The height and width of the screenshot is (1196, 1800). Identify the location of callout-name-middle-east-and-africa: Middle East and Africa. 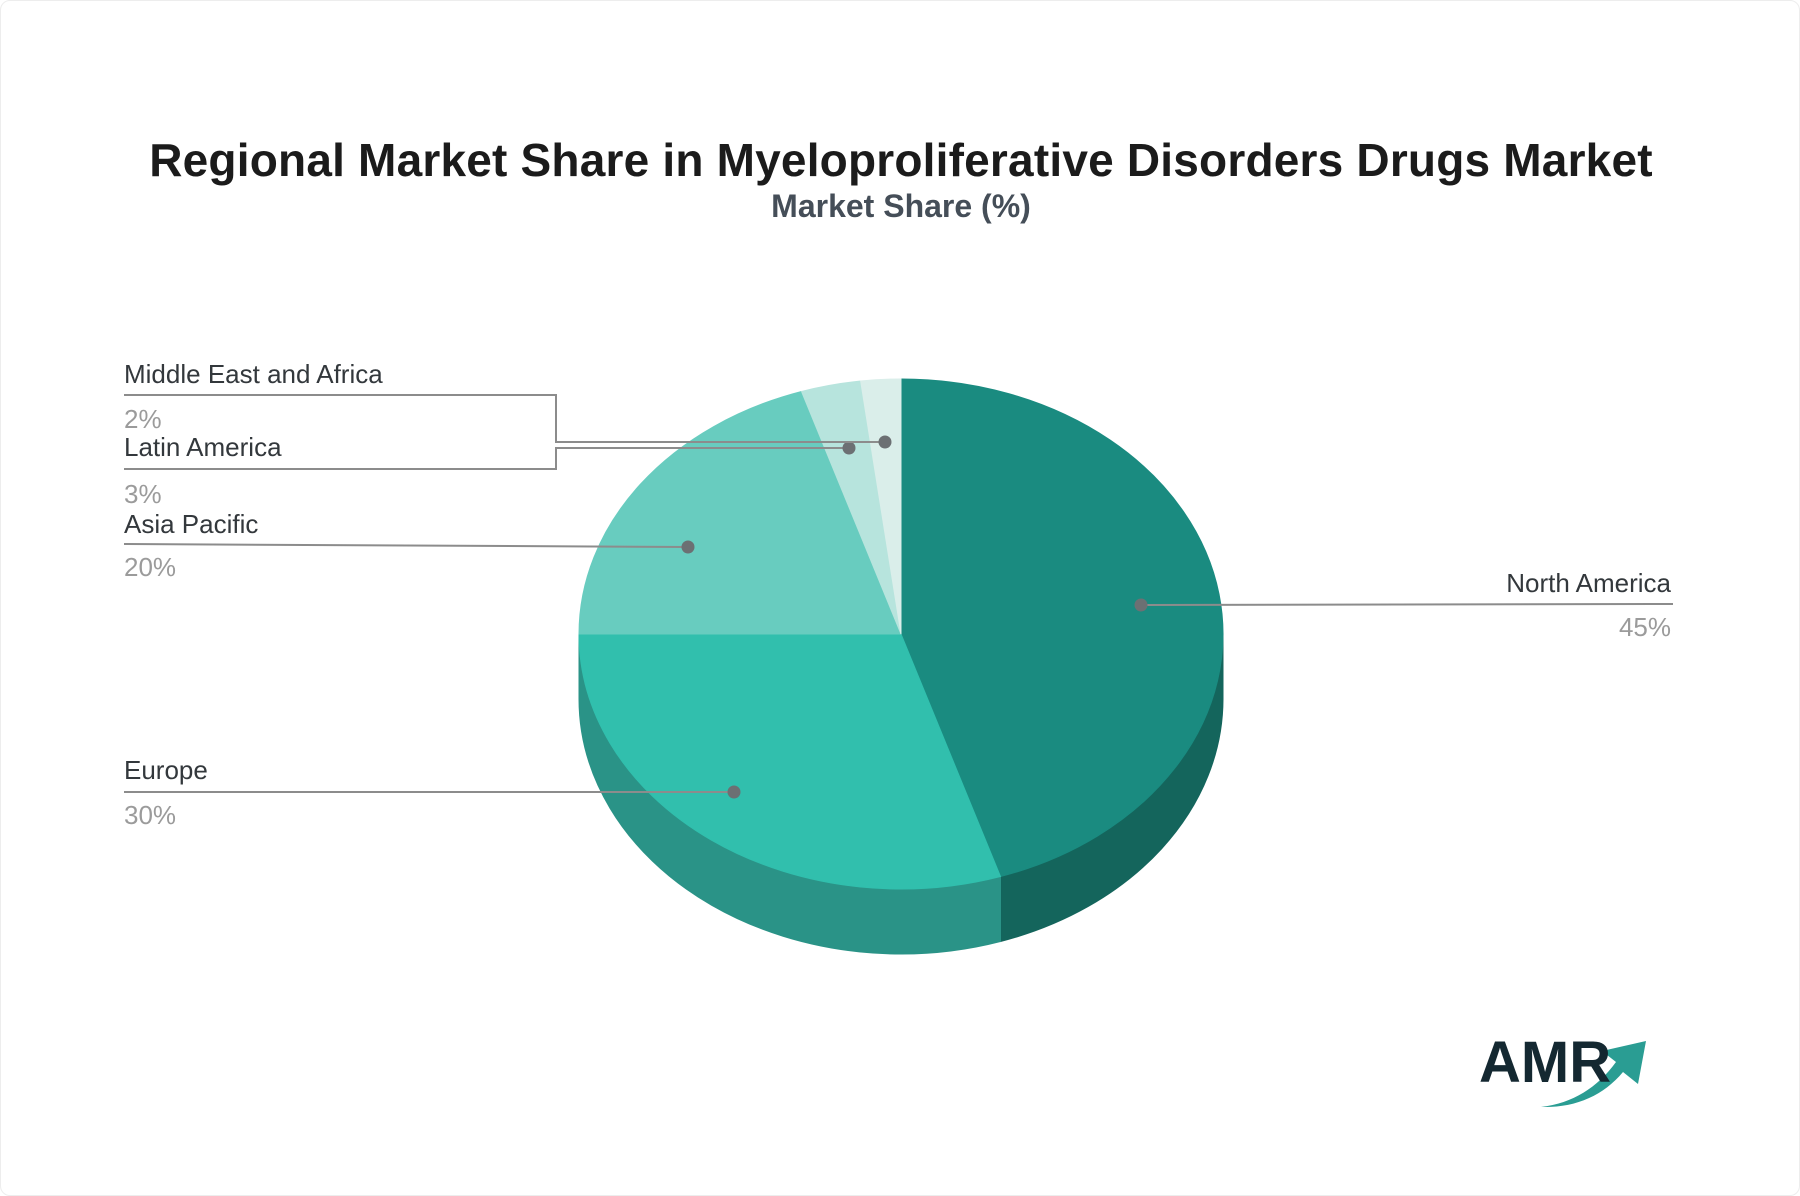
(253, 374).